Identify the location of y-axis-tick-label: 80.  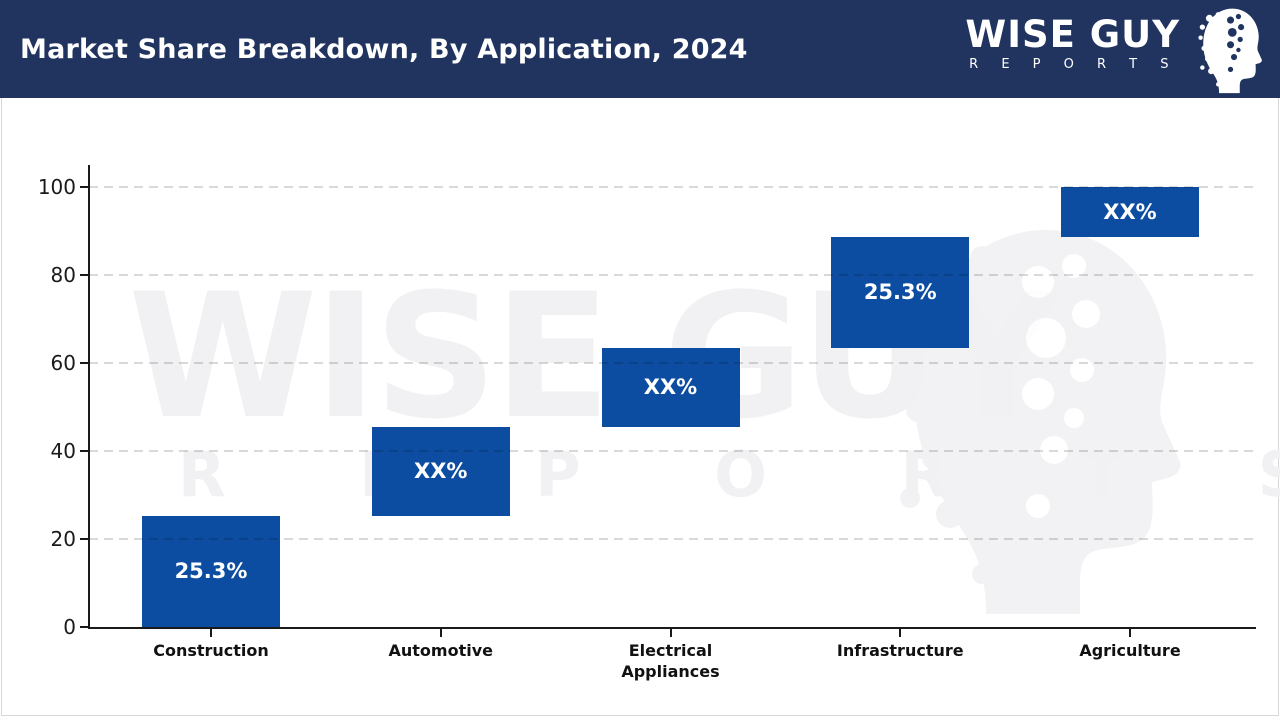
(63, 275).